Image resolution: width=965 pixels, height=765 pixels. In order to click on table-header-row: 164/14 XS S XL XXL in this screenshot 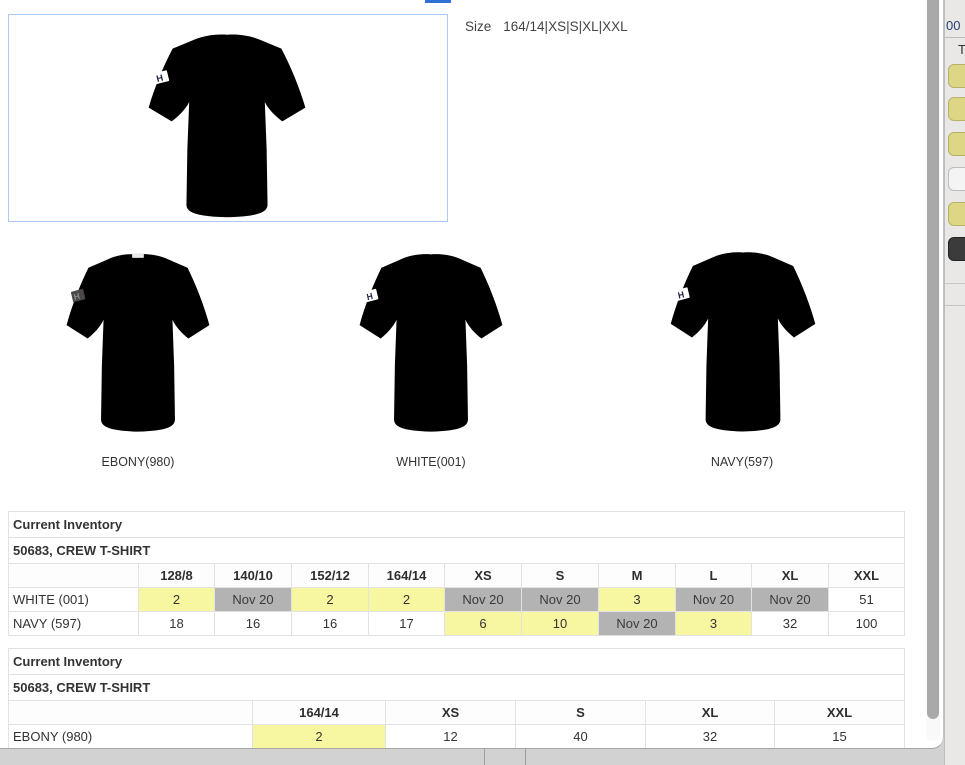, I will do `click(457, 712)`.